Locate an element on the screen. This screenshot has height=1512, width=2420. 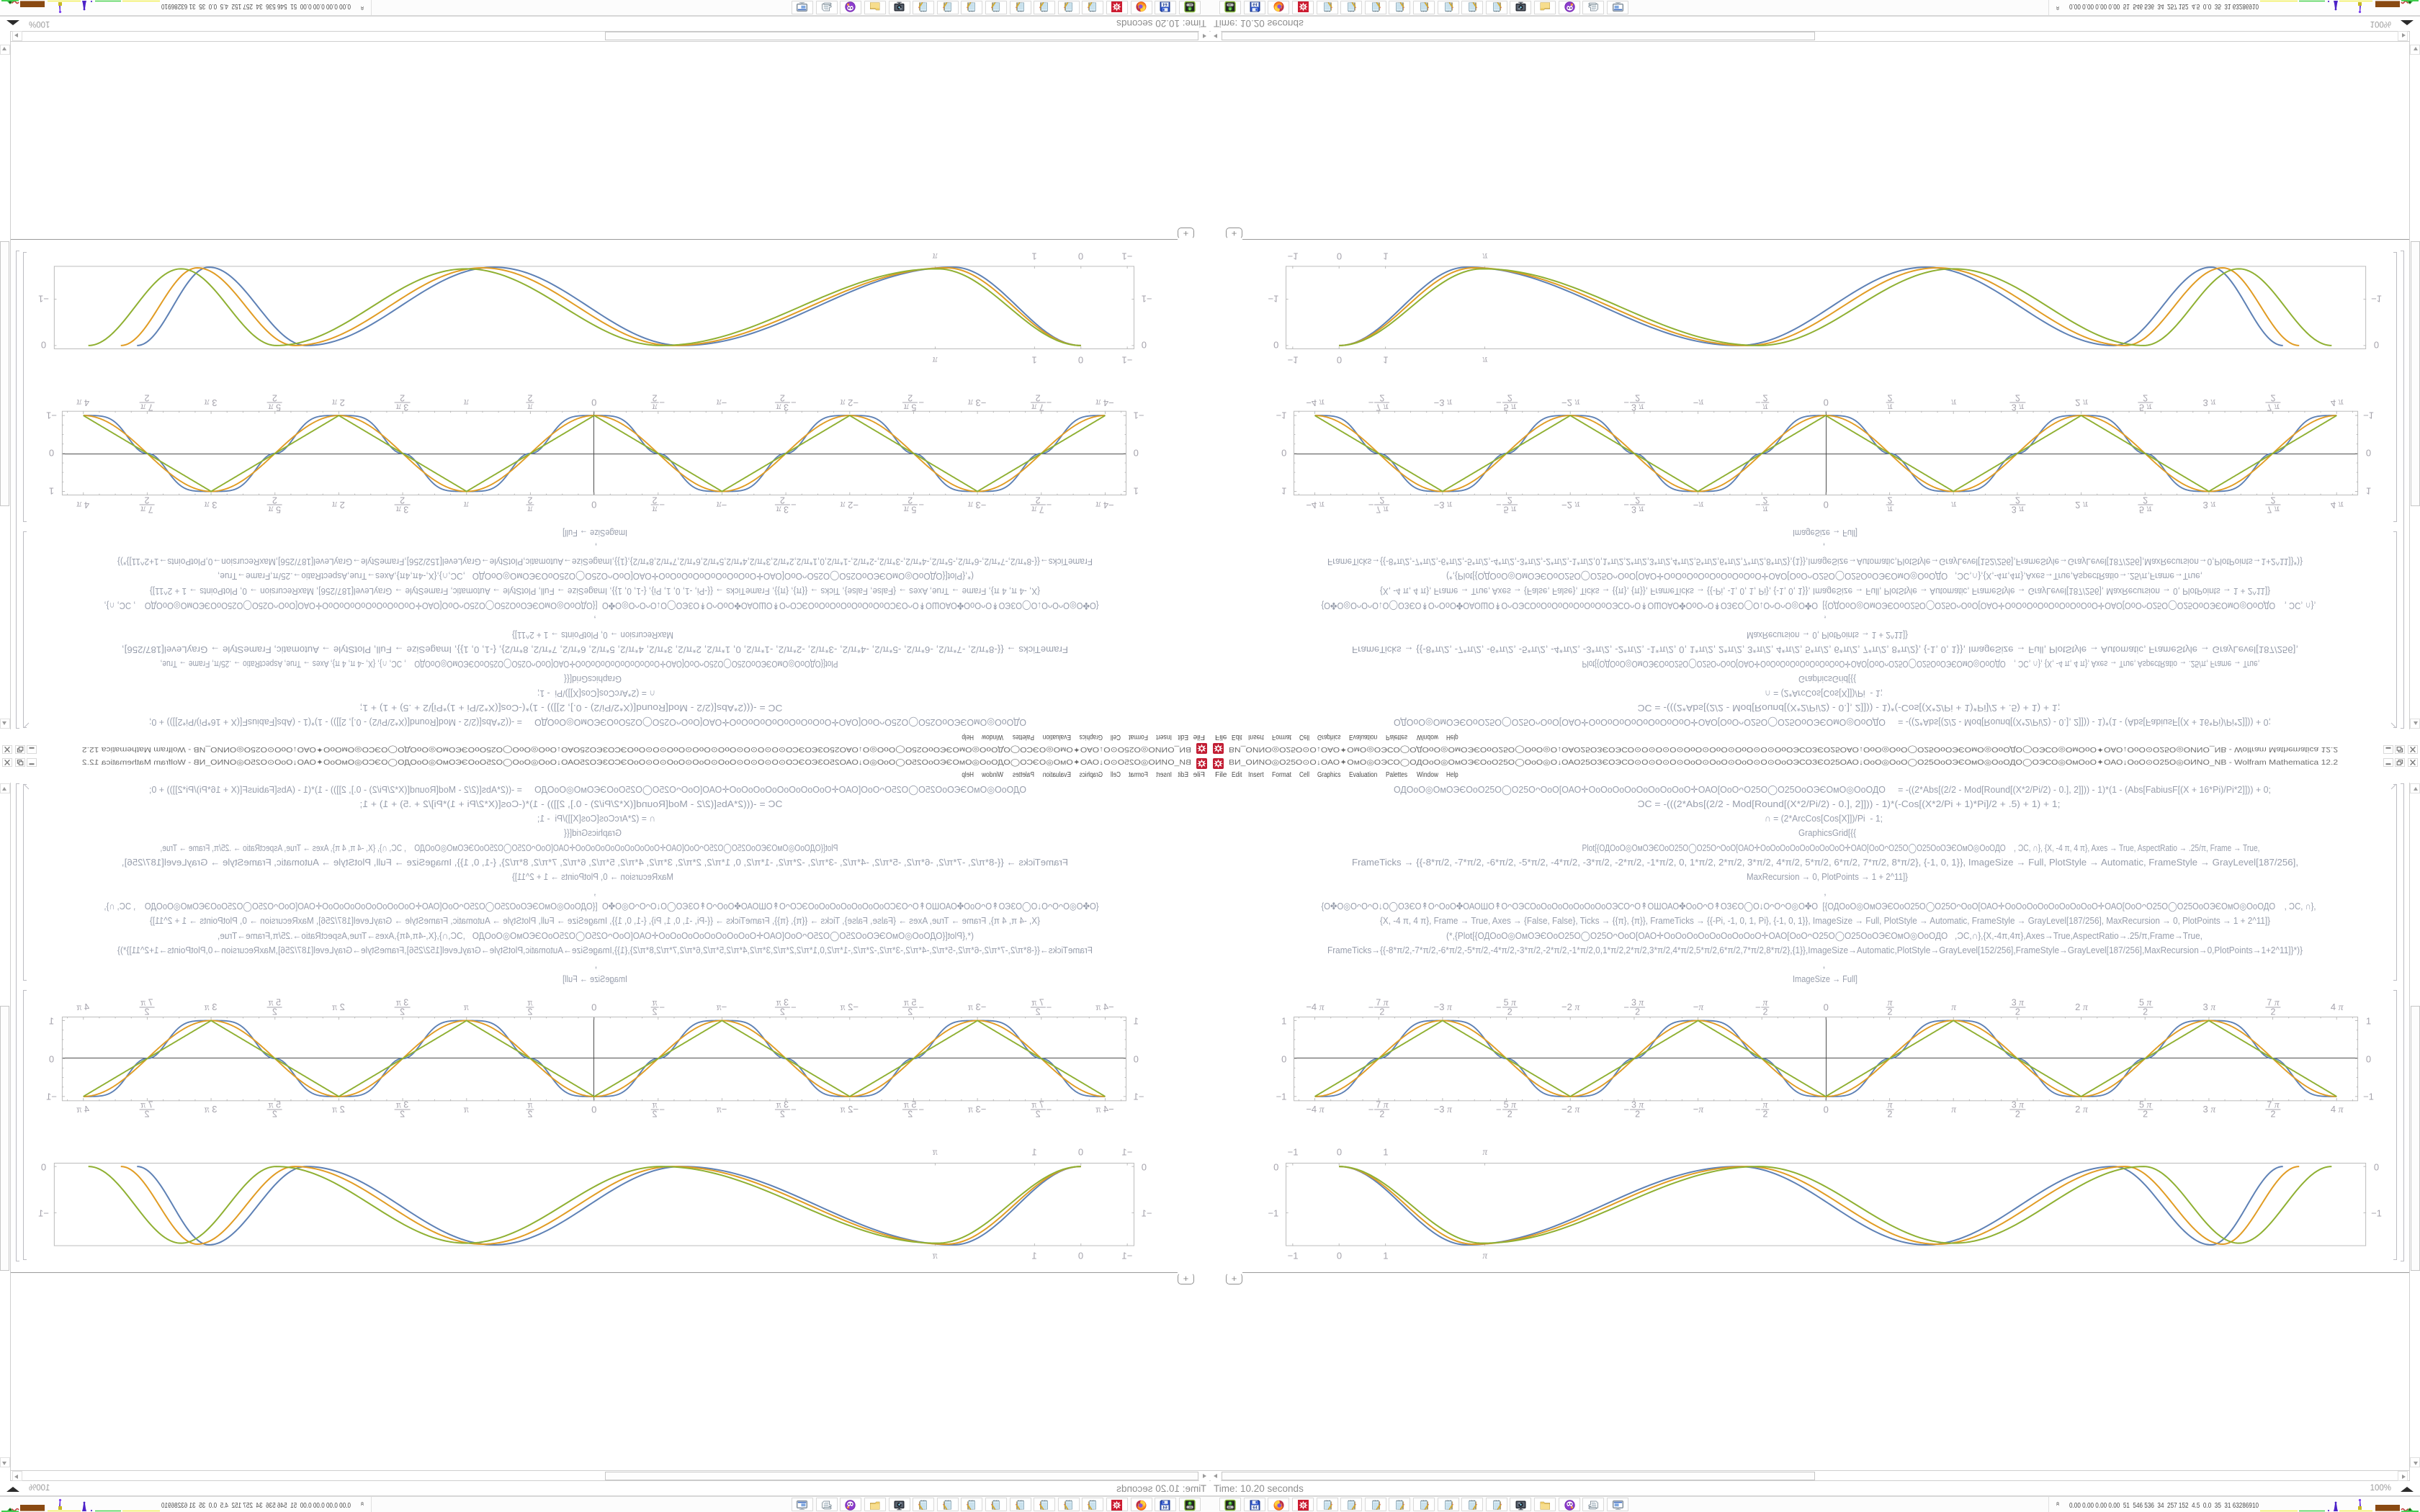
magnification-popup-arrow is located at coordinates (2407, 22).